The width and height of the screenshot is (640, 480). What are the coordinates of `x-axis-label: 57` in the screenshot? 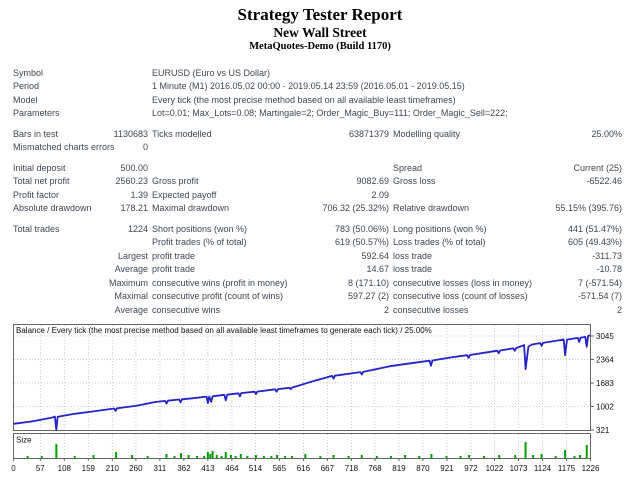 It's located at (40, 468).